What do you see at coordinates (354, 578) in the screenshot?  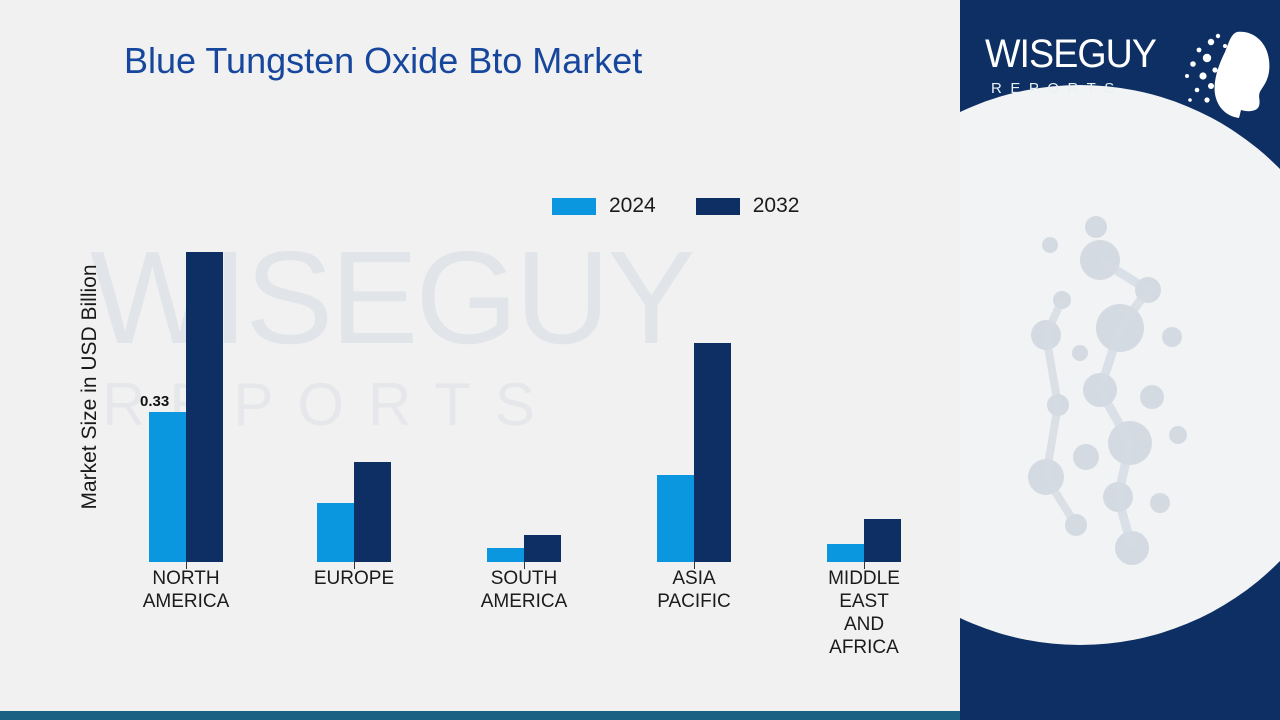 I see `x-axis-category-label-1: EUROPE` at bounding box center [354, 578].